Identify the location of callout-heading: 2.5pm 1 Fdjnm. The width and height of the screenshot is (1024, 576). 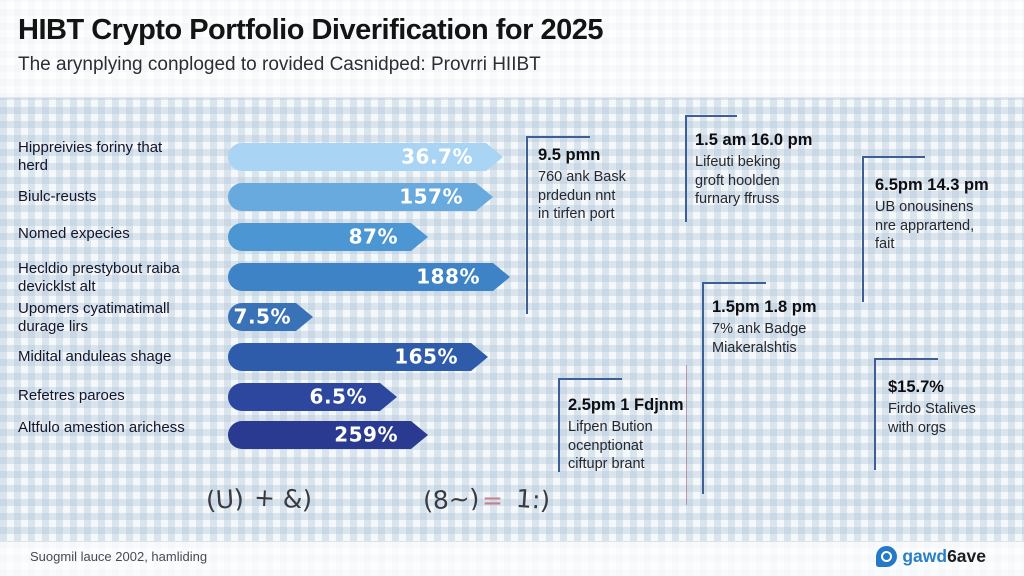
(626, 405).